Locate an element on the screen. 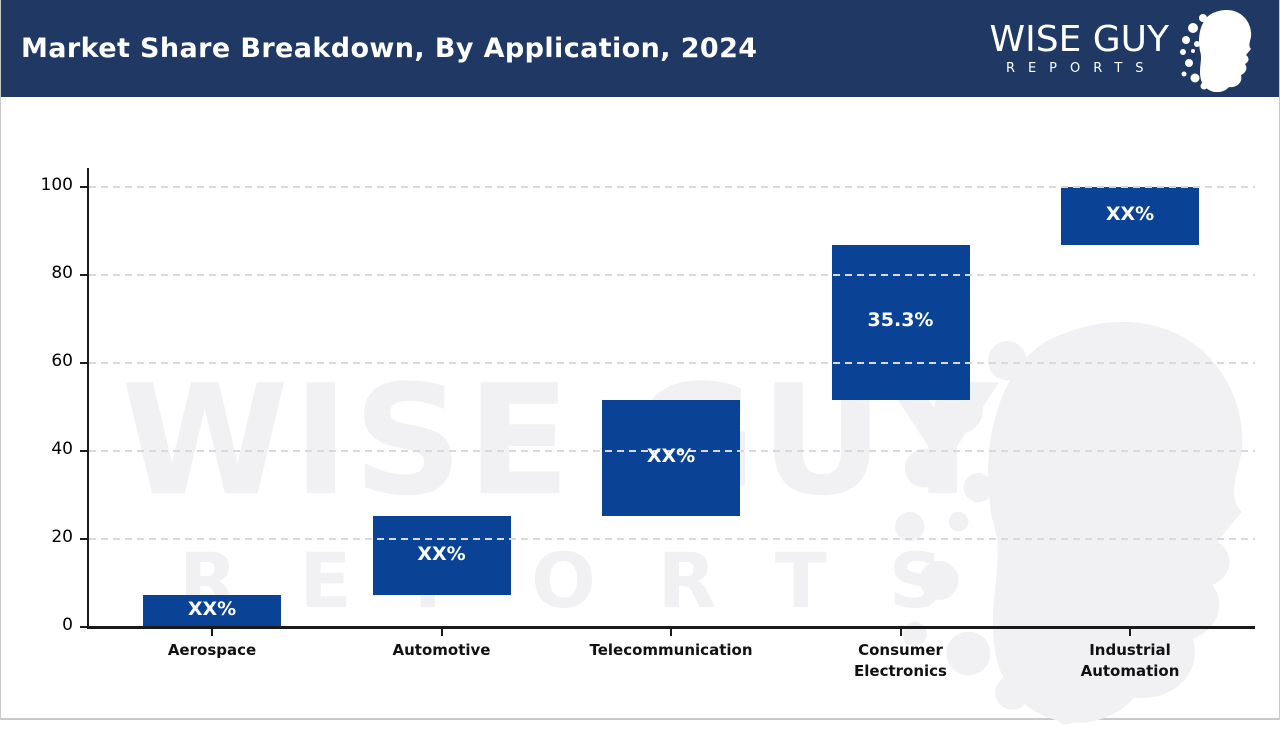 This screenshot has height=732, width=1280. wise-guy-logo: WISE GUY REPORTS is located at coordinates (1124, 49).